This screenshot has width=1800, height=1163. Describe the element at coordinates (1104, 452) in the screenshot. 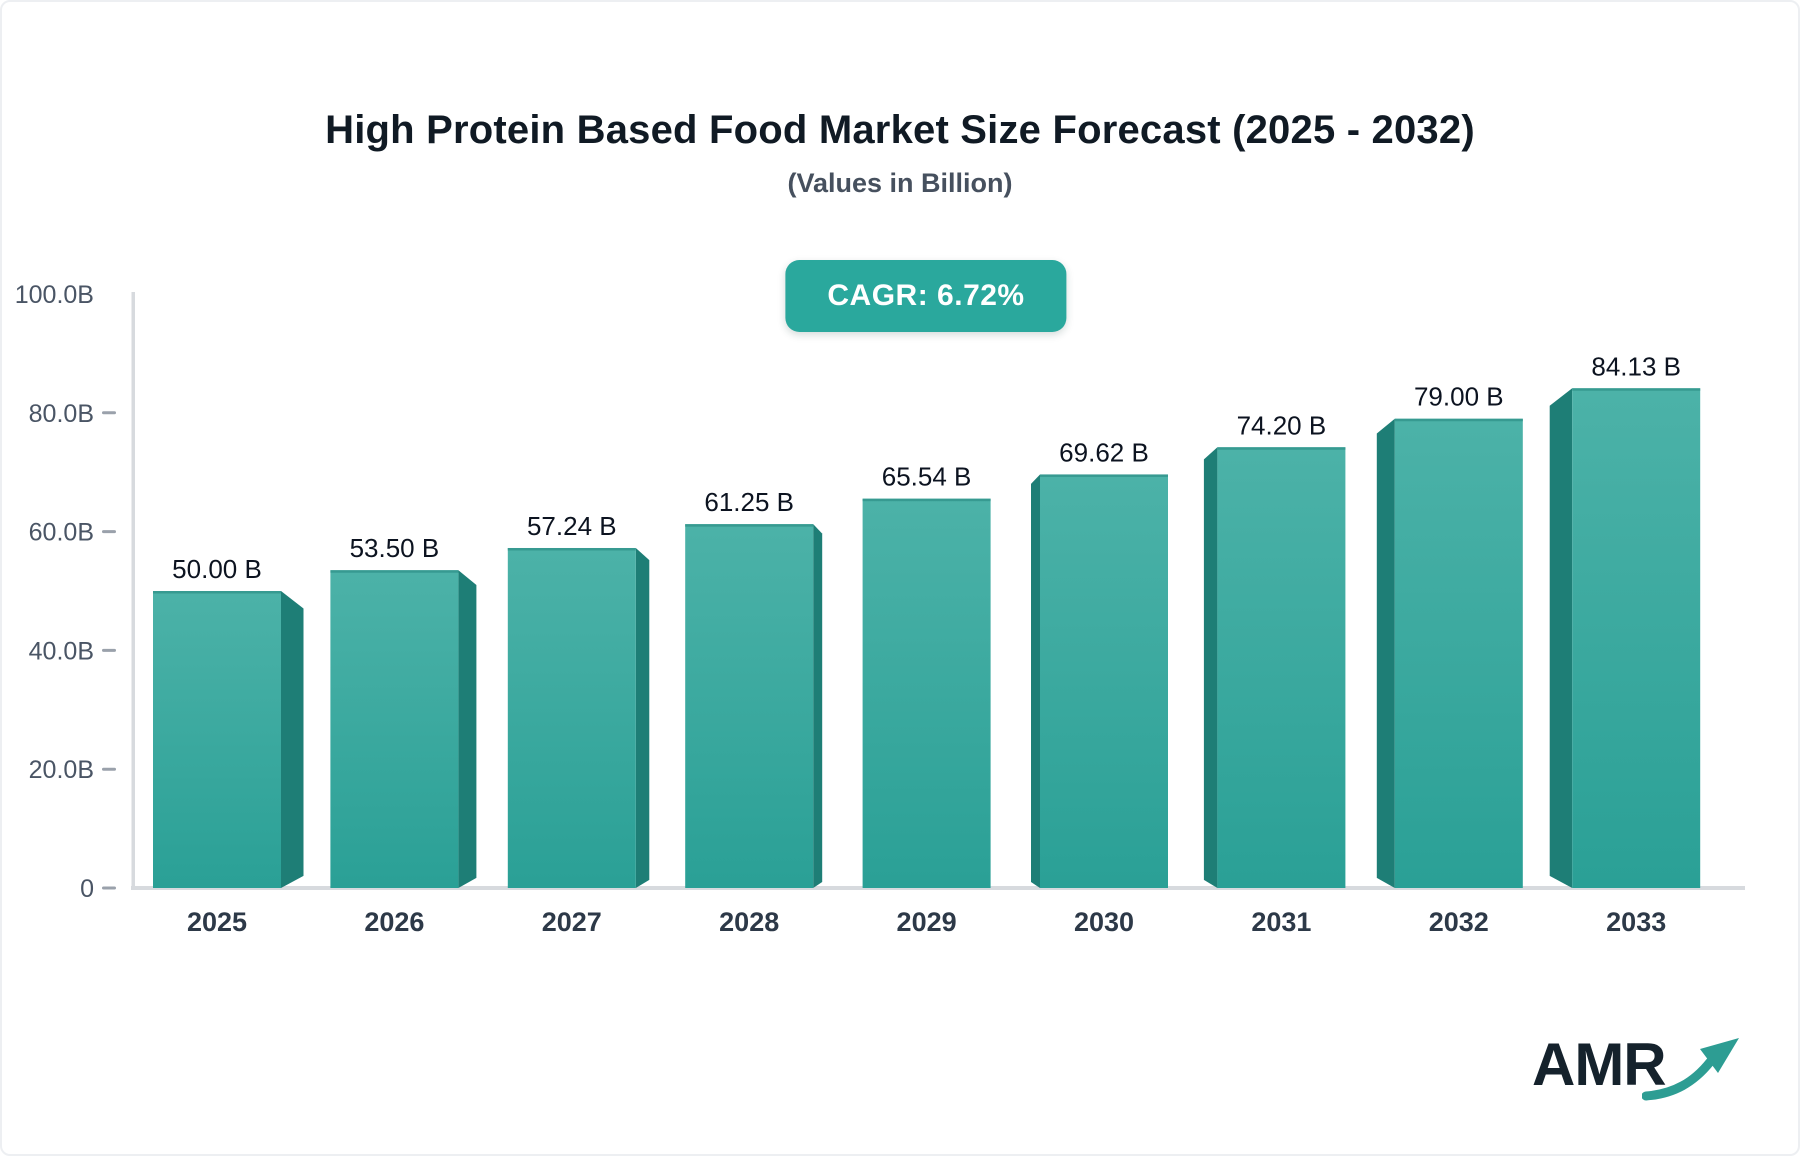

I see `bar-value-label: 69.62 B` at that location.